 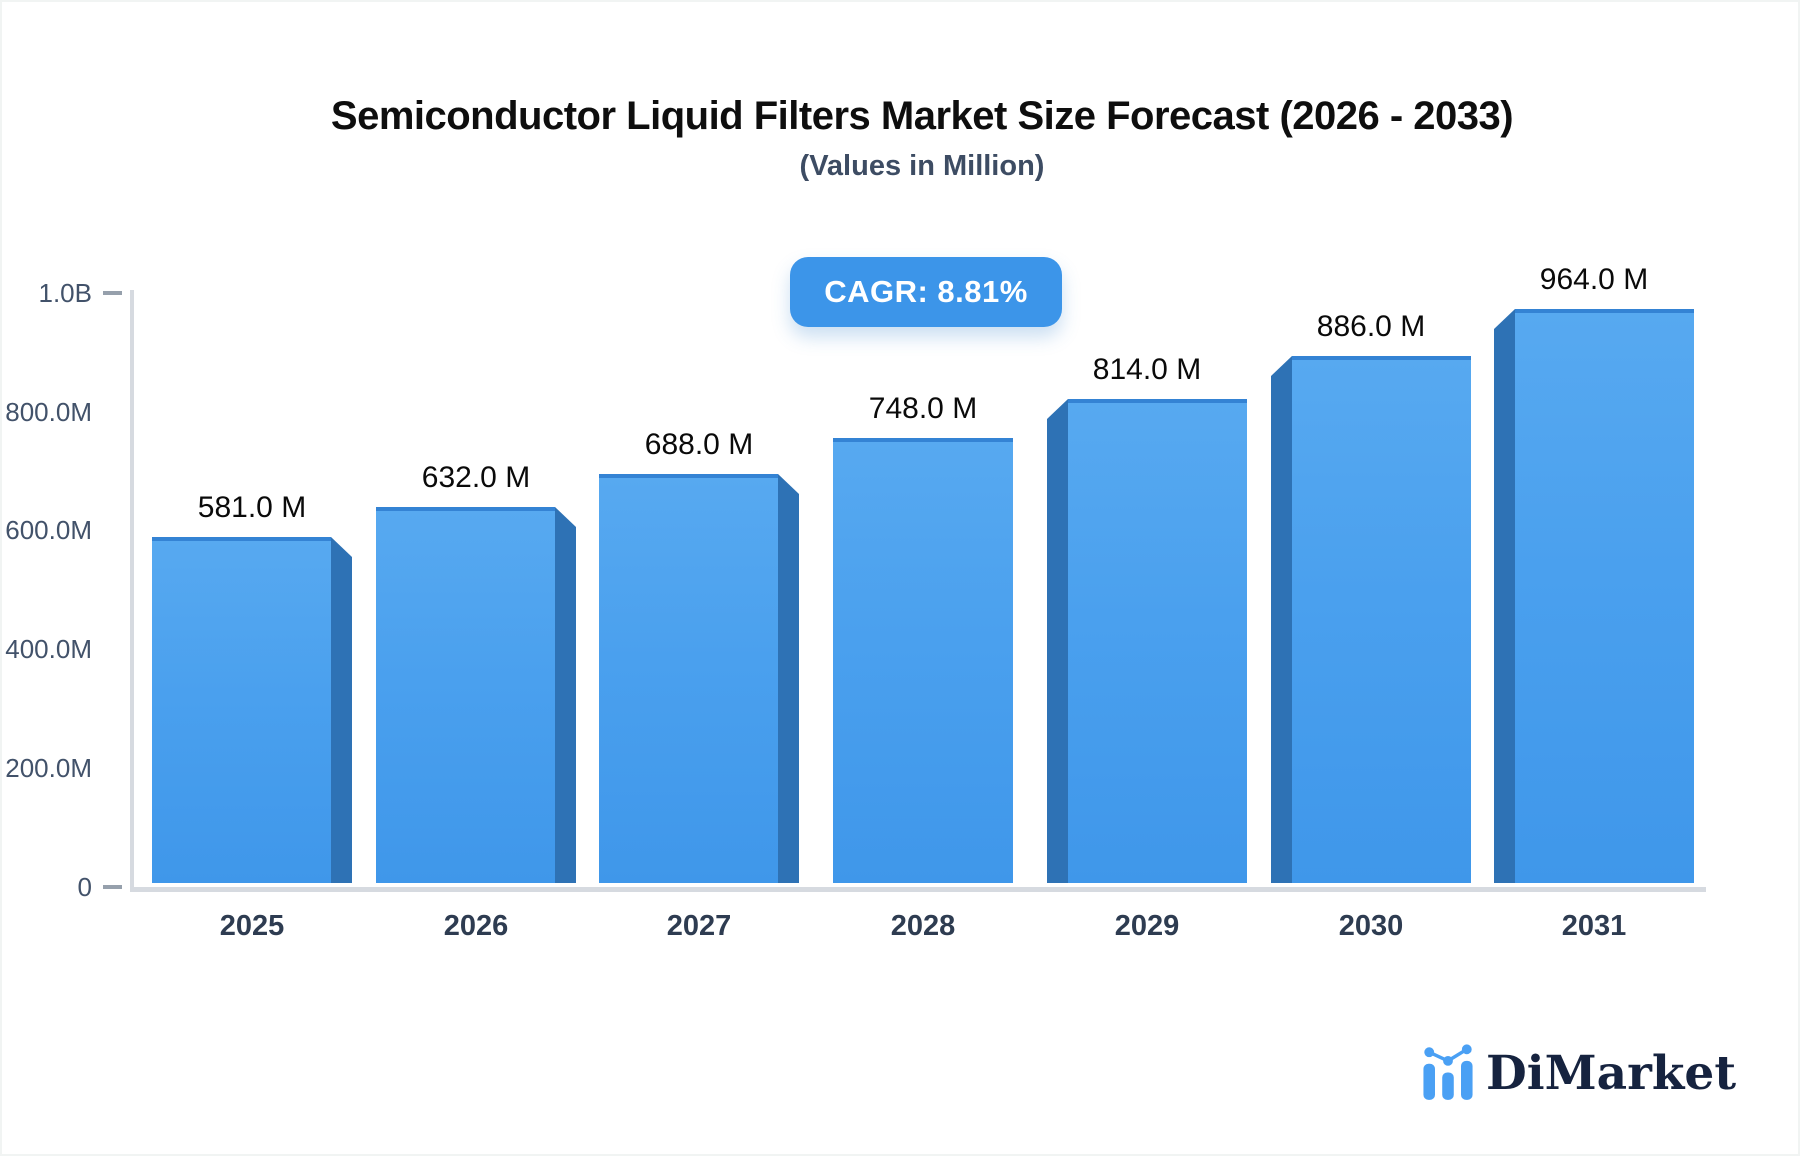 I want to click on cagr-badge: CAGR: 8.81%, so click(x=926, y=292).